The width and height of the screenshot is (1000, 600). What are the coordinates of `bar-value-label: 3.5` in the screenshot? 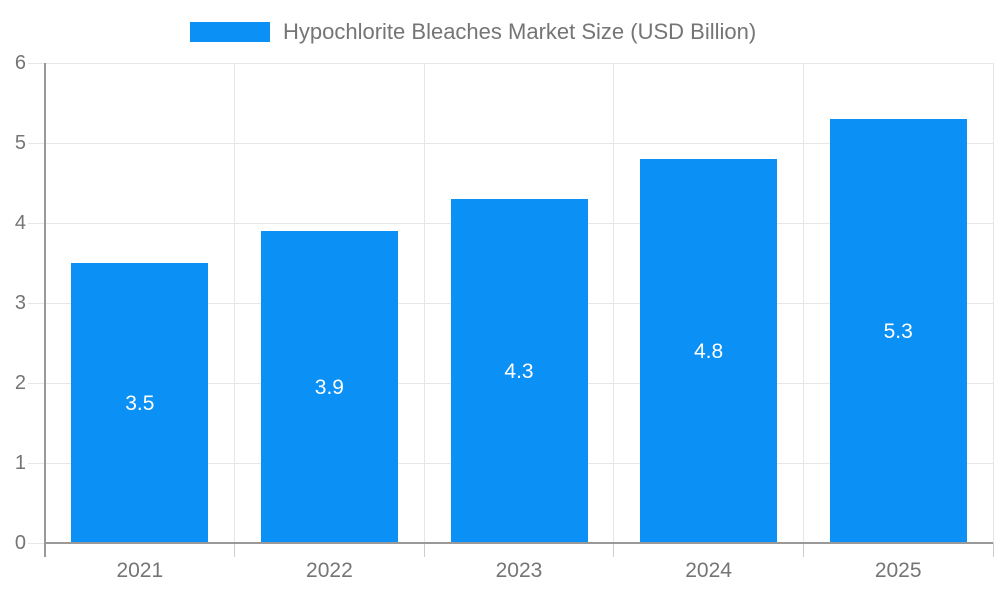 It's located at (140, 403).